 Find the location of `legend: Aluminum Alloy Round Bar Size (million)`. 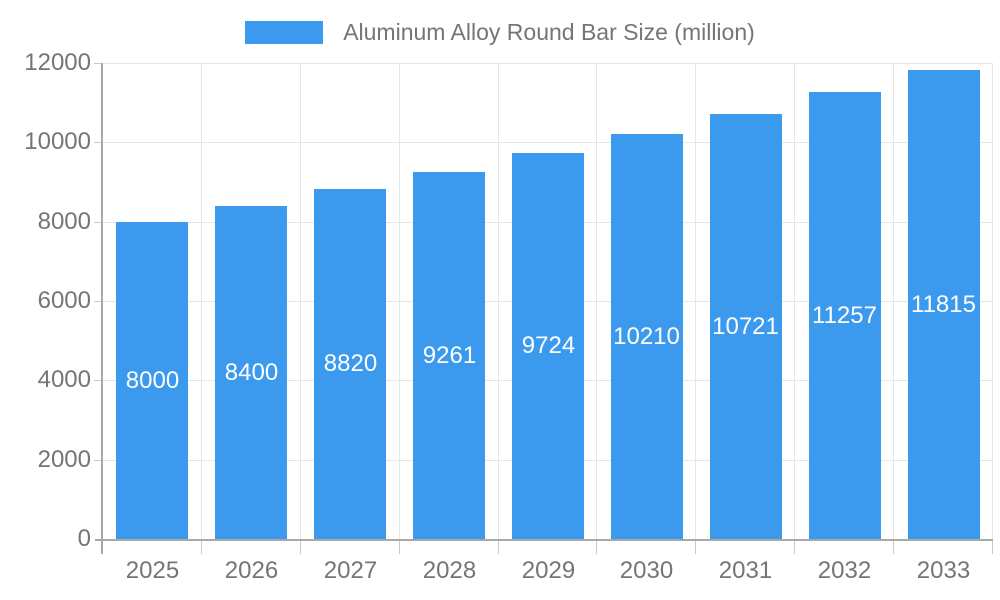

legend: Aluminum Alloy Round Bar Size (million) is located at coordinates (500, 32).